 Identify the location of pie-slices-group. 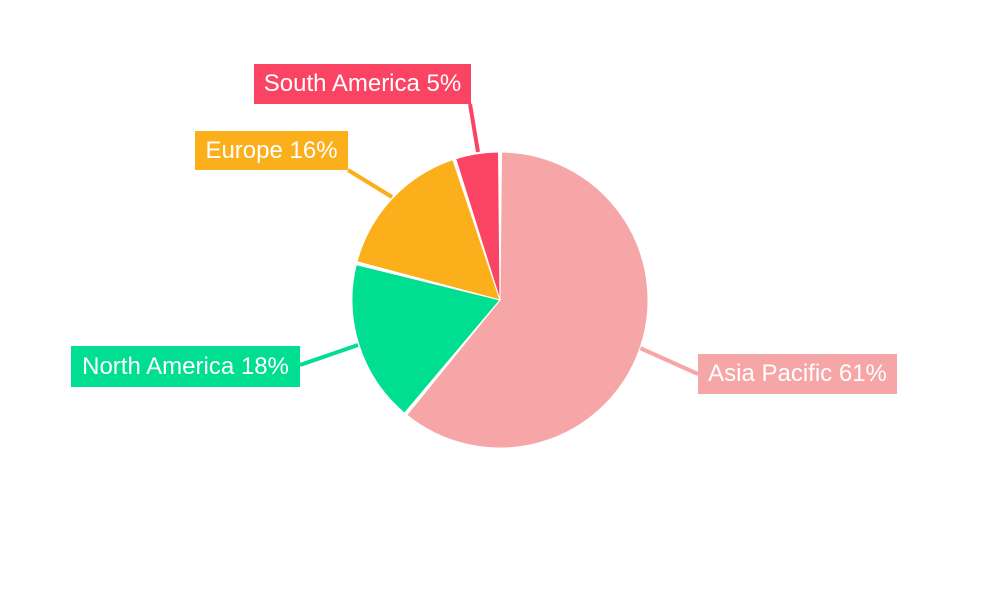
(500, 300).